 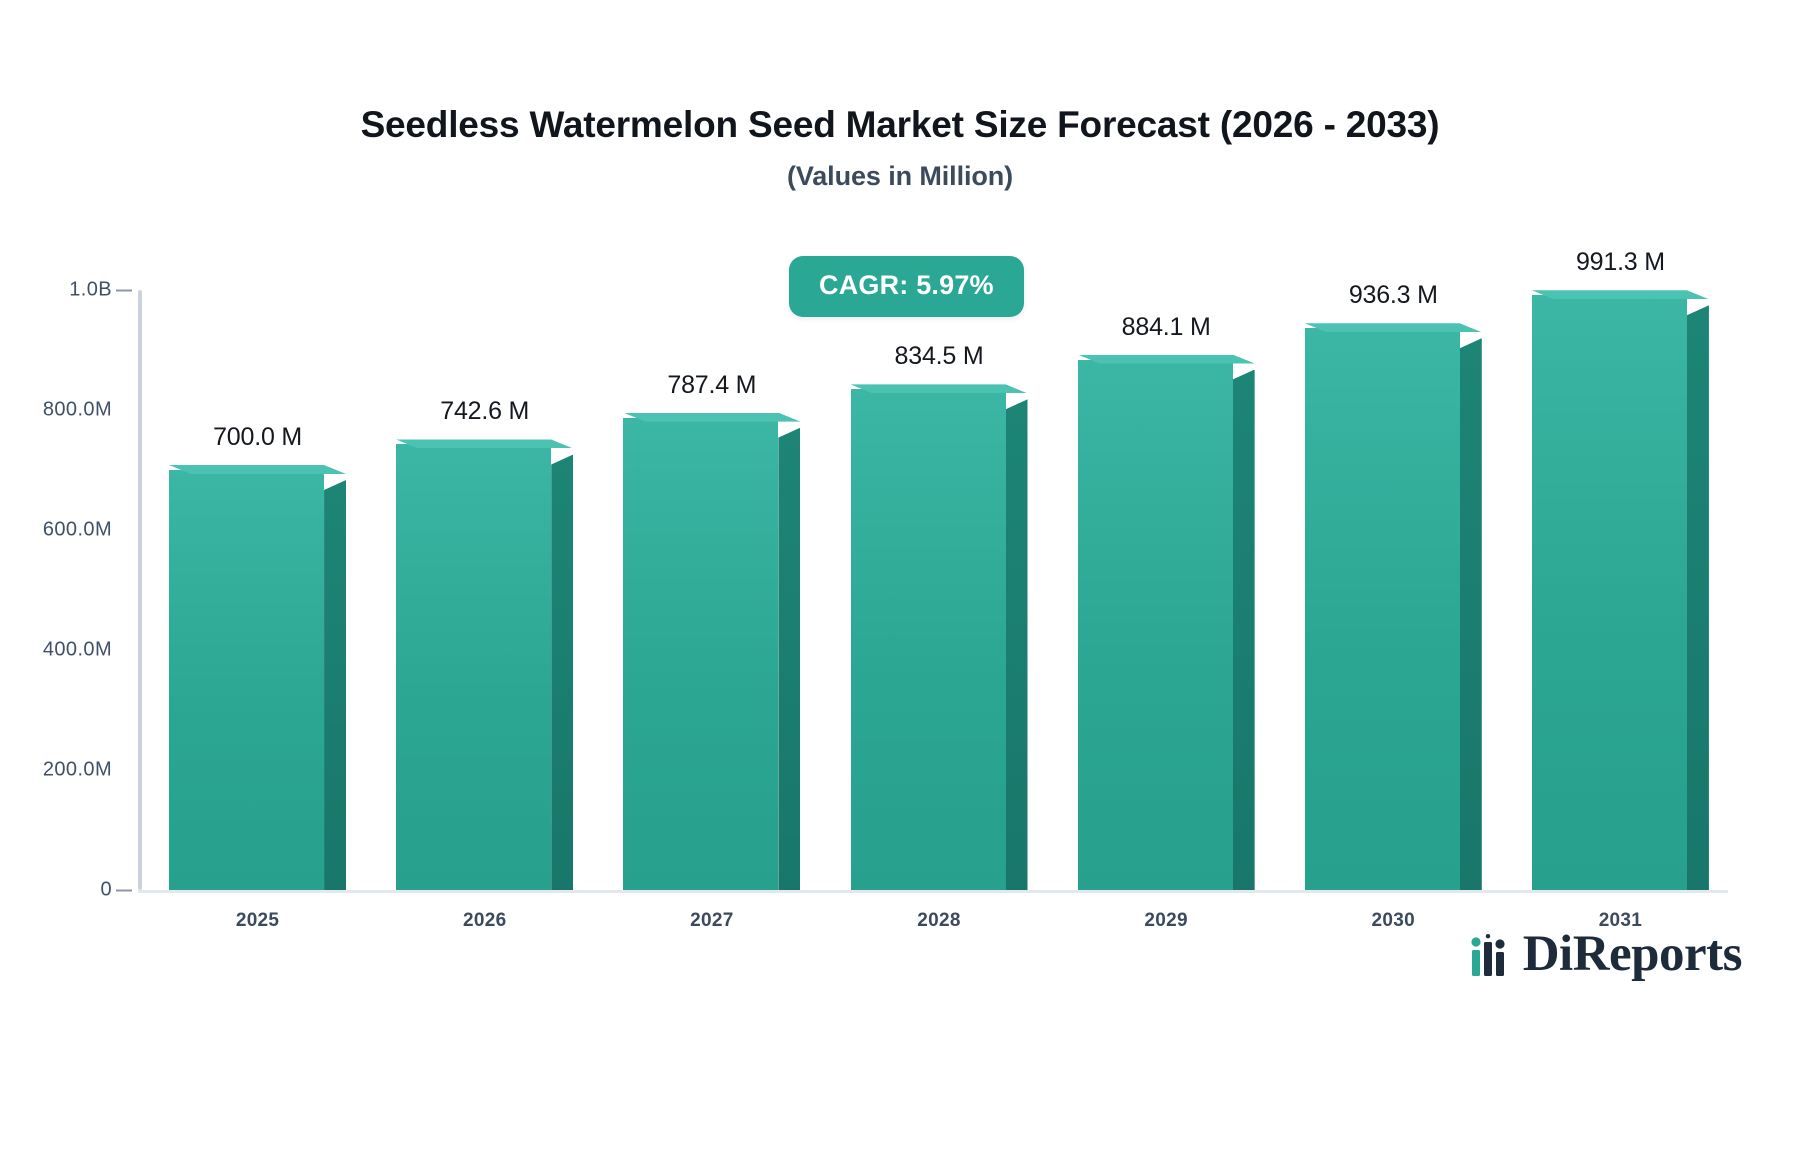 I want to click on bar-value-label: 936.3 M, so click(x=1393, y=295).